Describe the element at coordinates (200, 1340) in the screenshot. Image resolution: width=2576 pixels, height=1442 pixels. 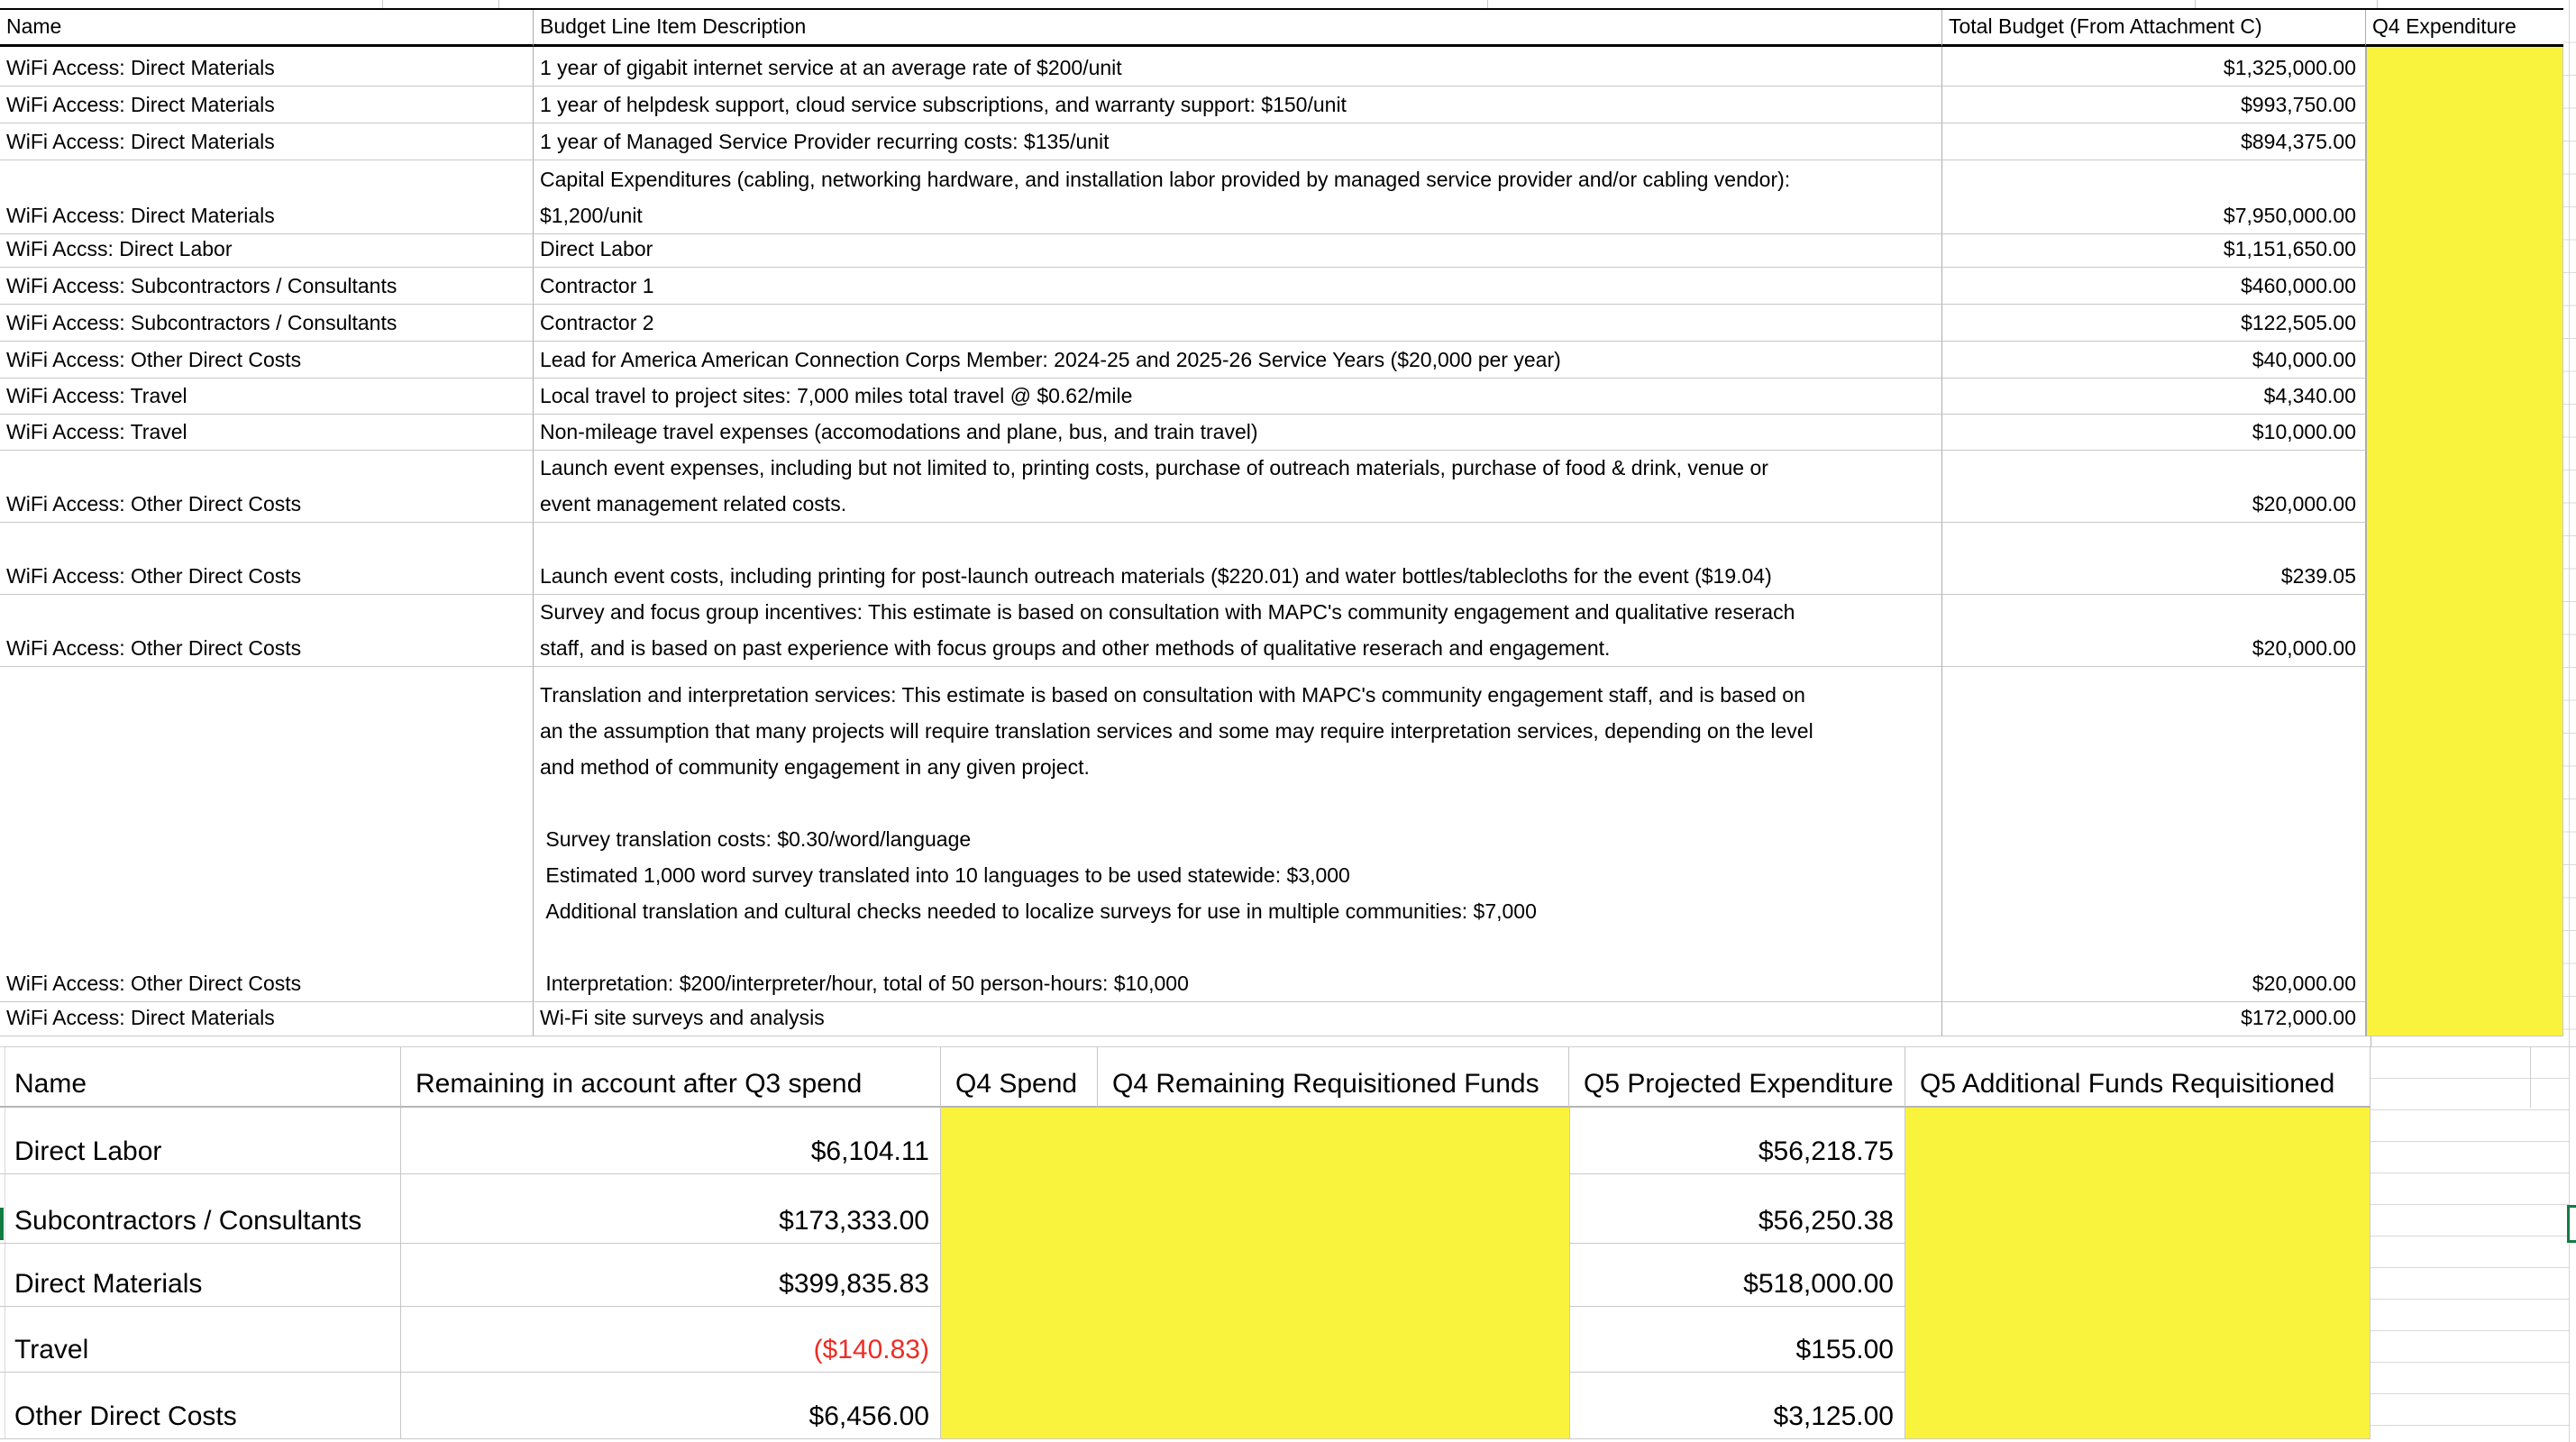
I see `cell-category: Travel` at that location.